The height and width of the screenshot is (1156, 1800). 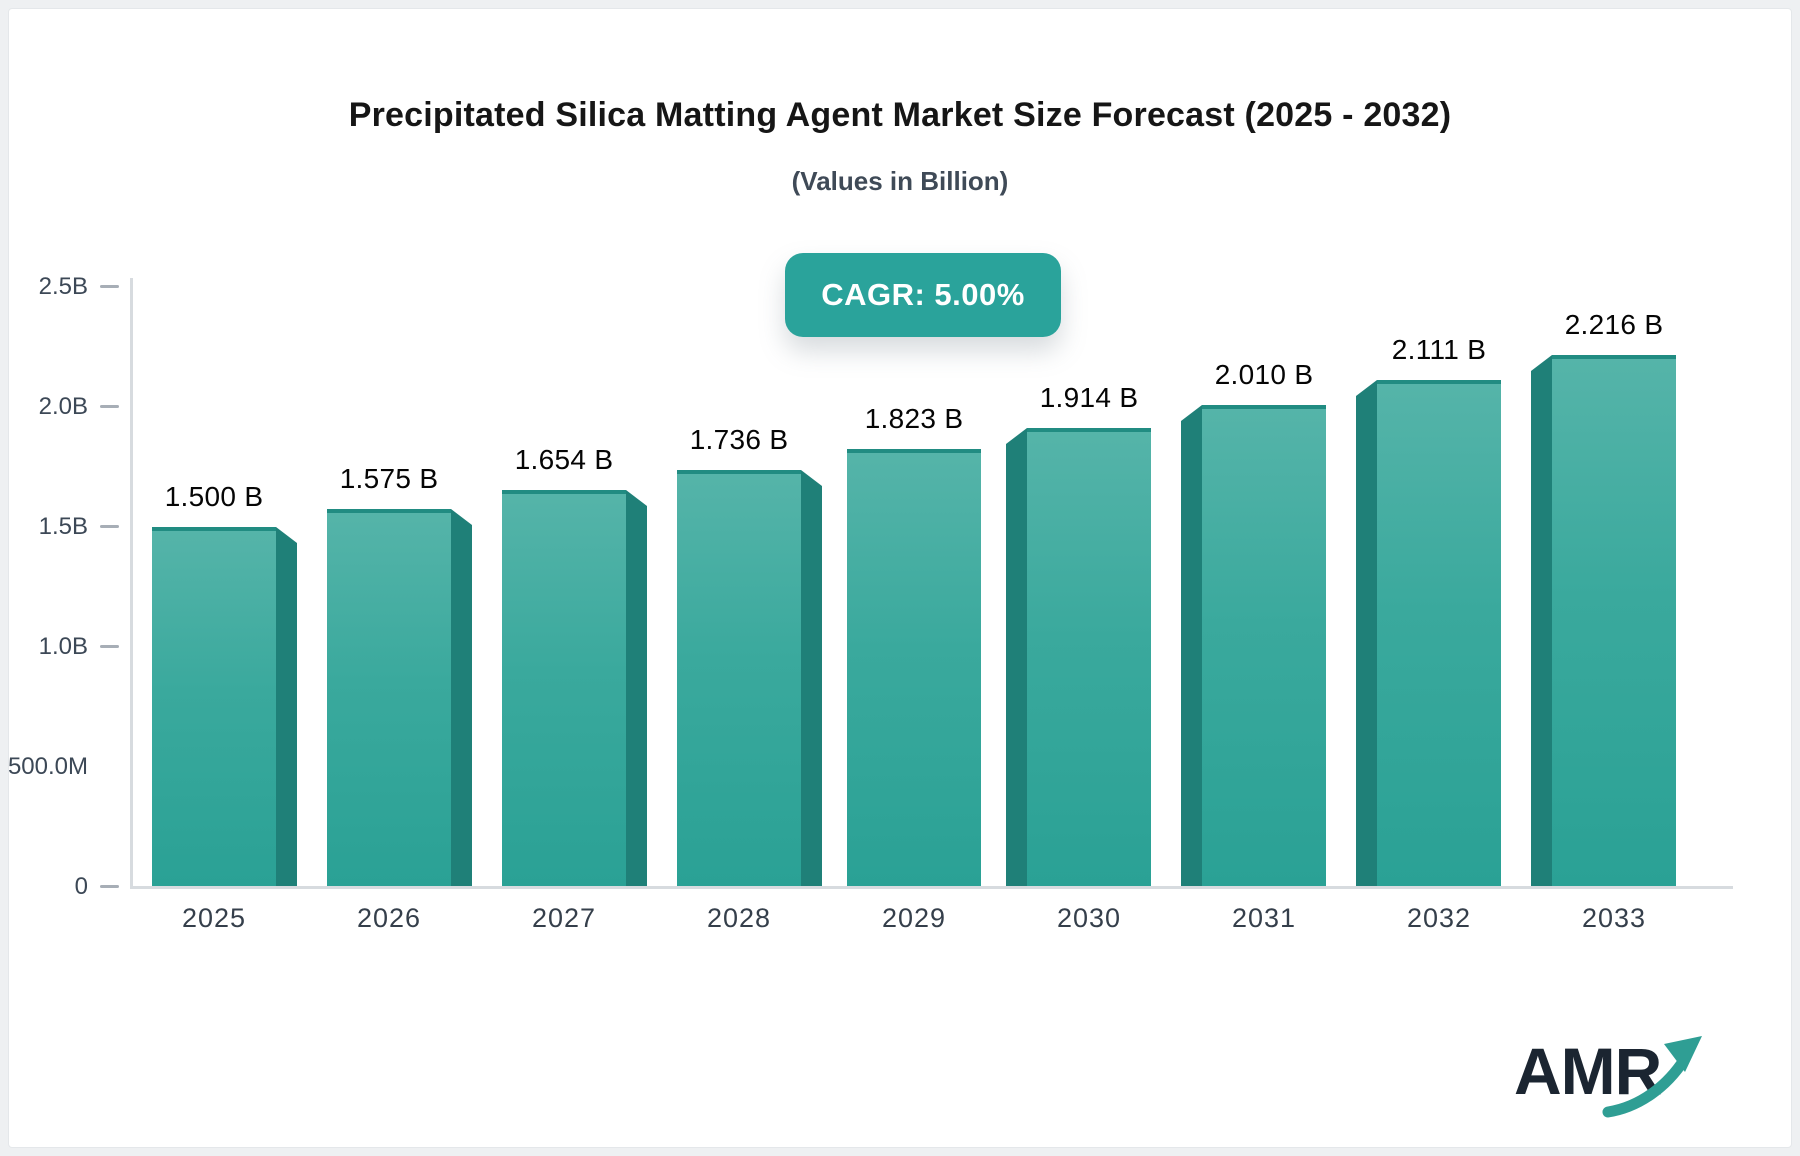 I want to click on x-axis-line, so click(x=931, y=887).